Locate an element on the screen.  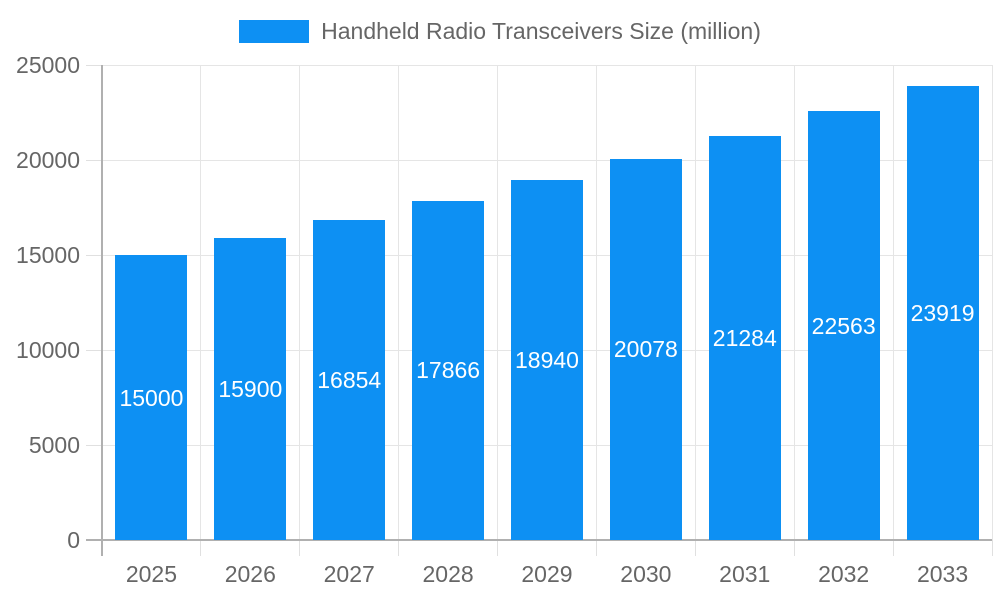
x-tick-label: 2025 is located at coordinates (151, 574).